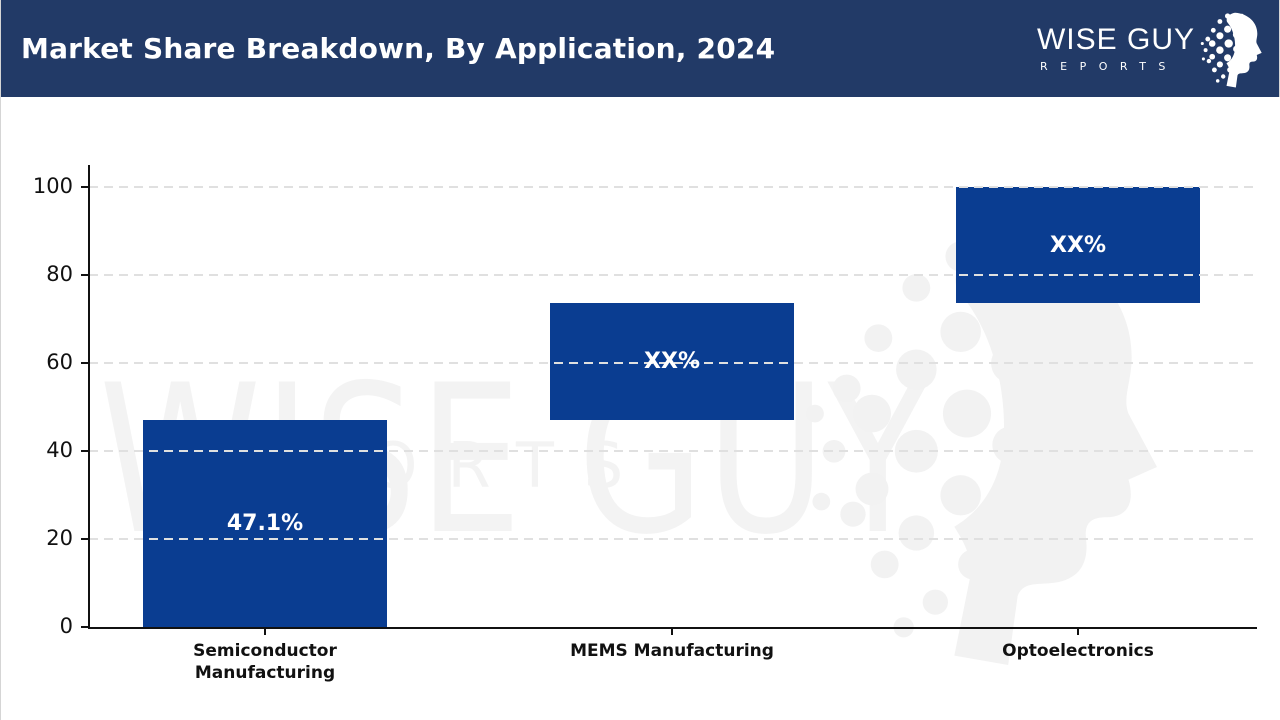  Describe the element at coordinates (59, 450) in the screenshot. I see `y-tick-label: 40` at that location.